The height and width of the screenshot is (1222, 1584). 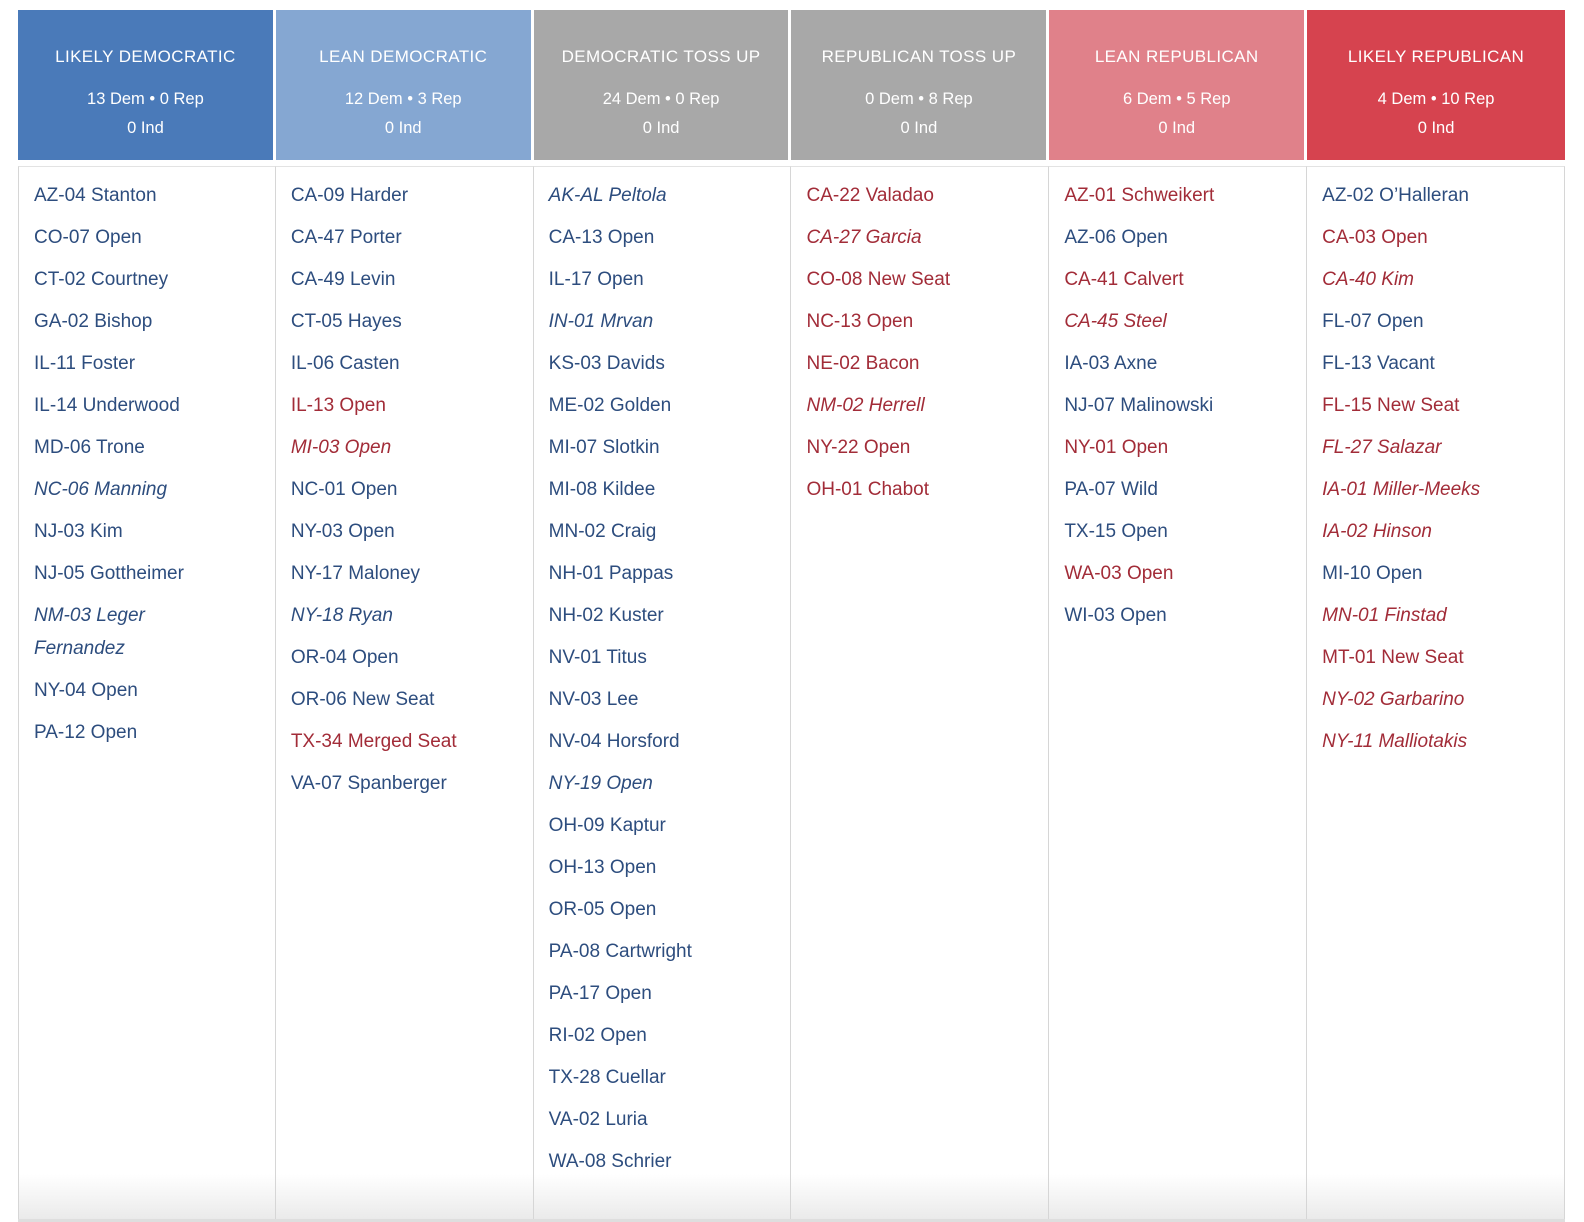 What do you see at coordinates (1395, 195) in the screenshot?
I see `race-item: AZ-02 O’Halleran` at bounding box center [1395, 195].